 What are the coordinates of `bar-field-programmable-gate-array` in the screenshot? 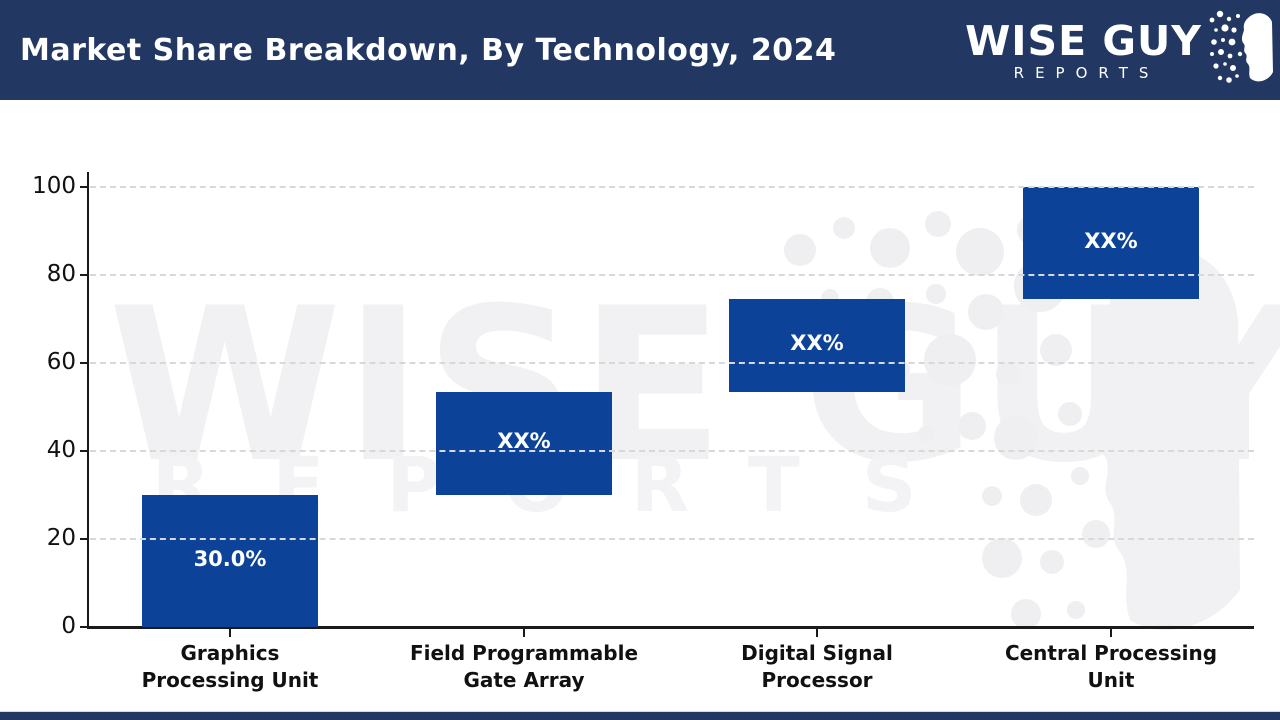 It's located at (524, 443).